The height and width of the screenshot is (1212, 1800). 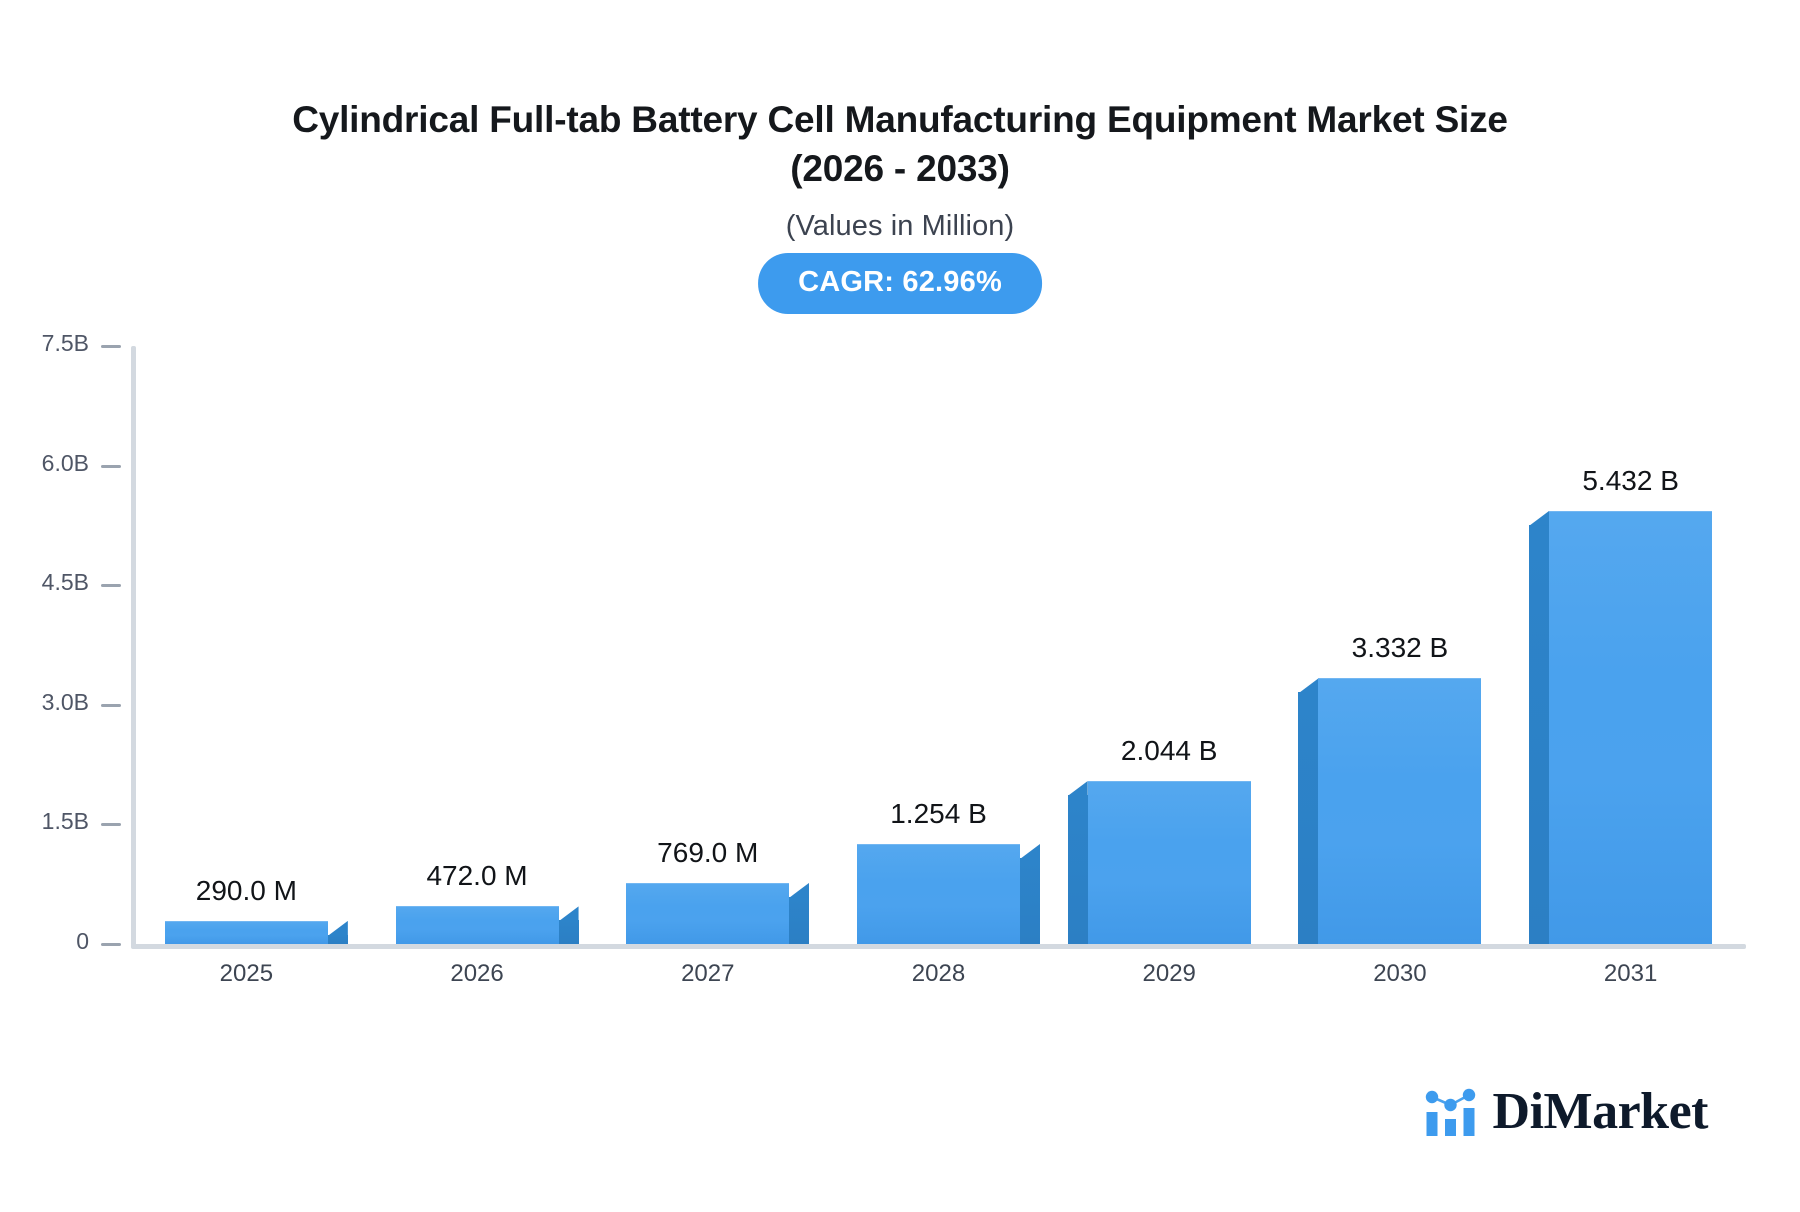 I want to click on x-axis-category-label: 2027, so click(x=708, y=973).